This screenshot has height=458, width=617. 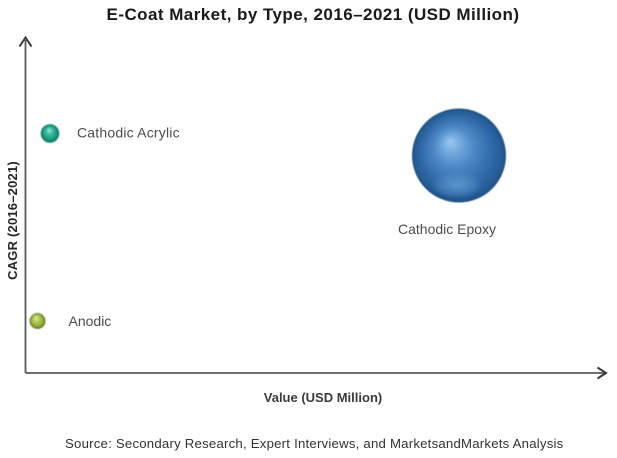 What do you see at coordinates (128, 133) in the screenshot?
I see `svg-text: Cathodic Acrylic` at bounding box center [128, 133].